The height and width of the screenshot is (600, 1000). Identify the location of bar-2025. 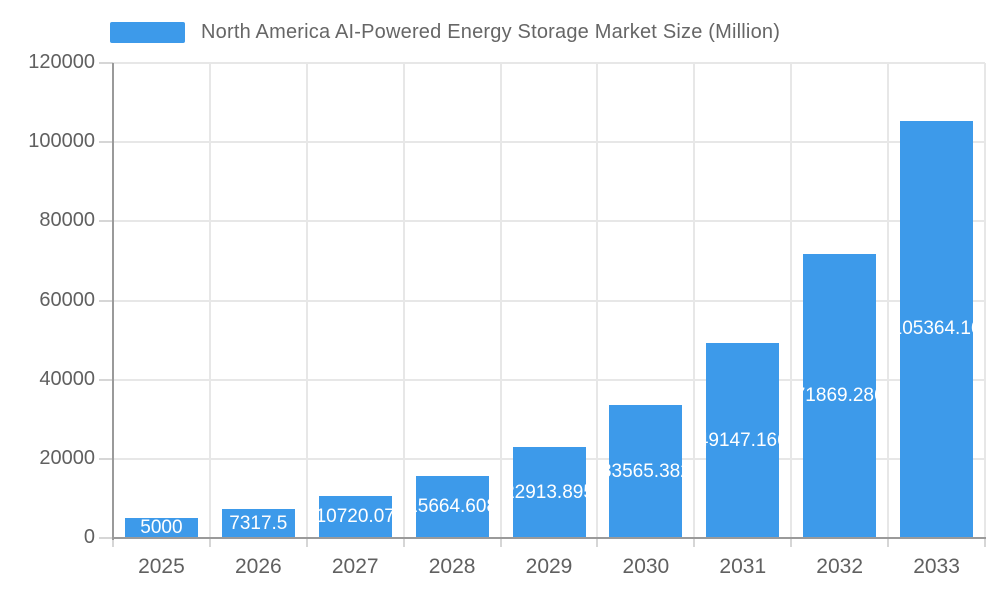
(161, 528).